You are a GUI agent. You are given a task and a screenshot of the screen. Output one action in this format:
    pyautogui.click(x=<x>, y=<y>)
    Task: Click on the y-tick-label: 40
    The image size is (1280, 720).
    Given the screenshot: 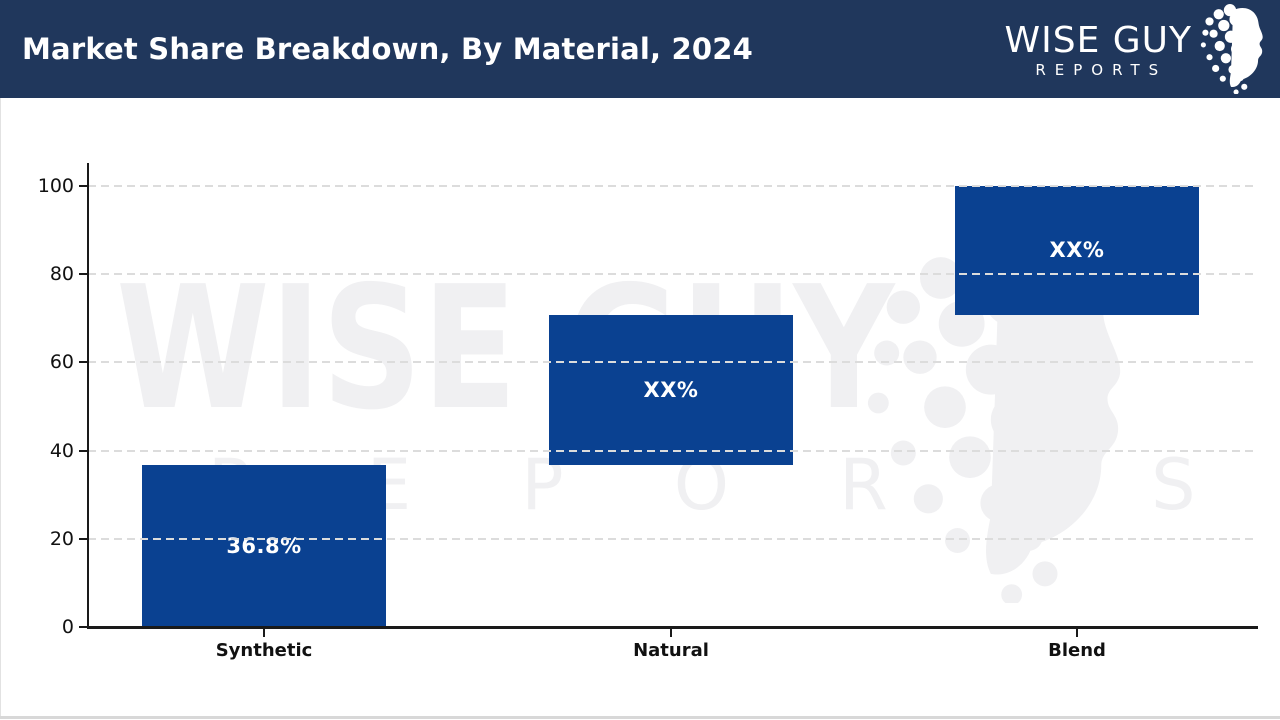 What is the action you would take?
    pyautogui.click(x=61, y=450)
    